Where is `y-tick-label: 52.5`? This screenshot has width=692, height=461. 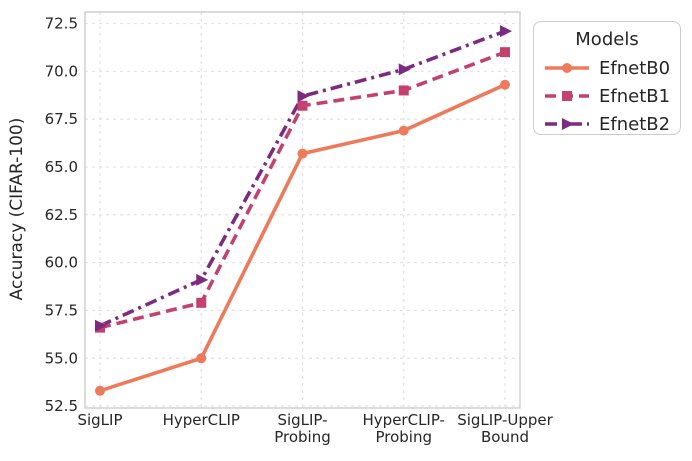
y-tick-label: 52.5 is located at coordinates (61, 406).